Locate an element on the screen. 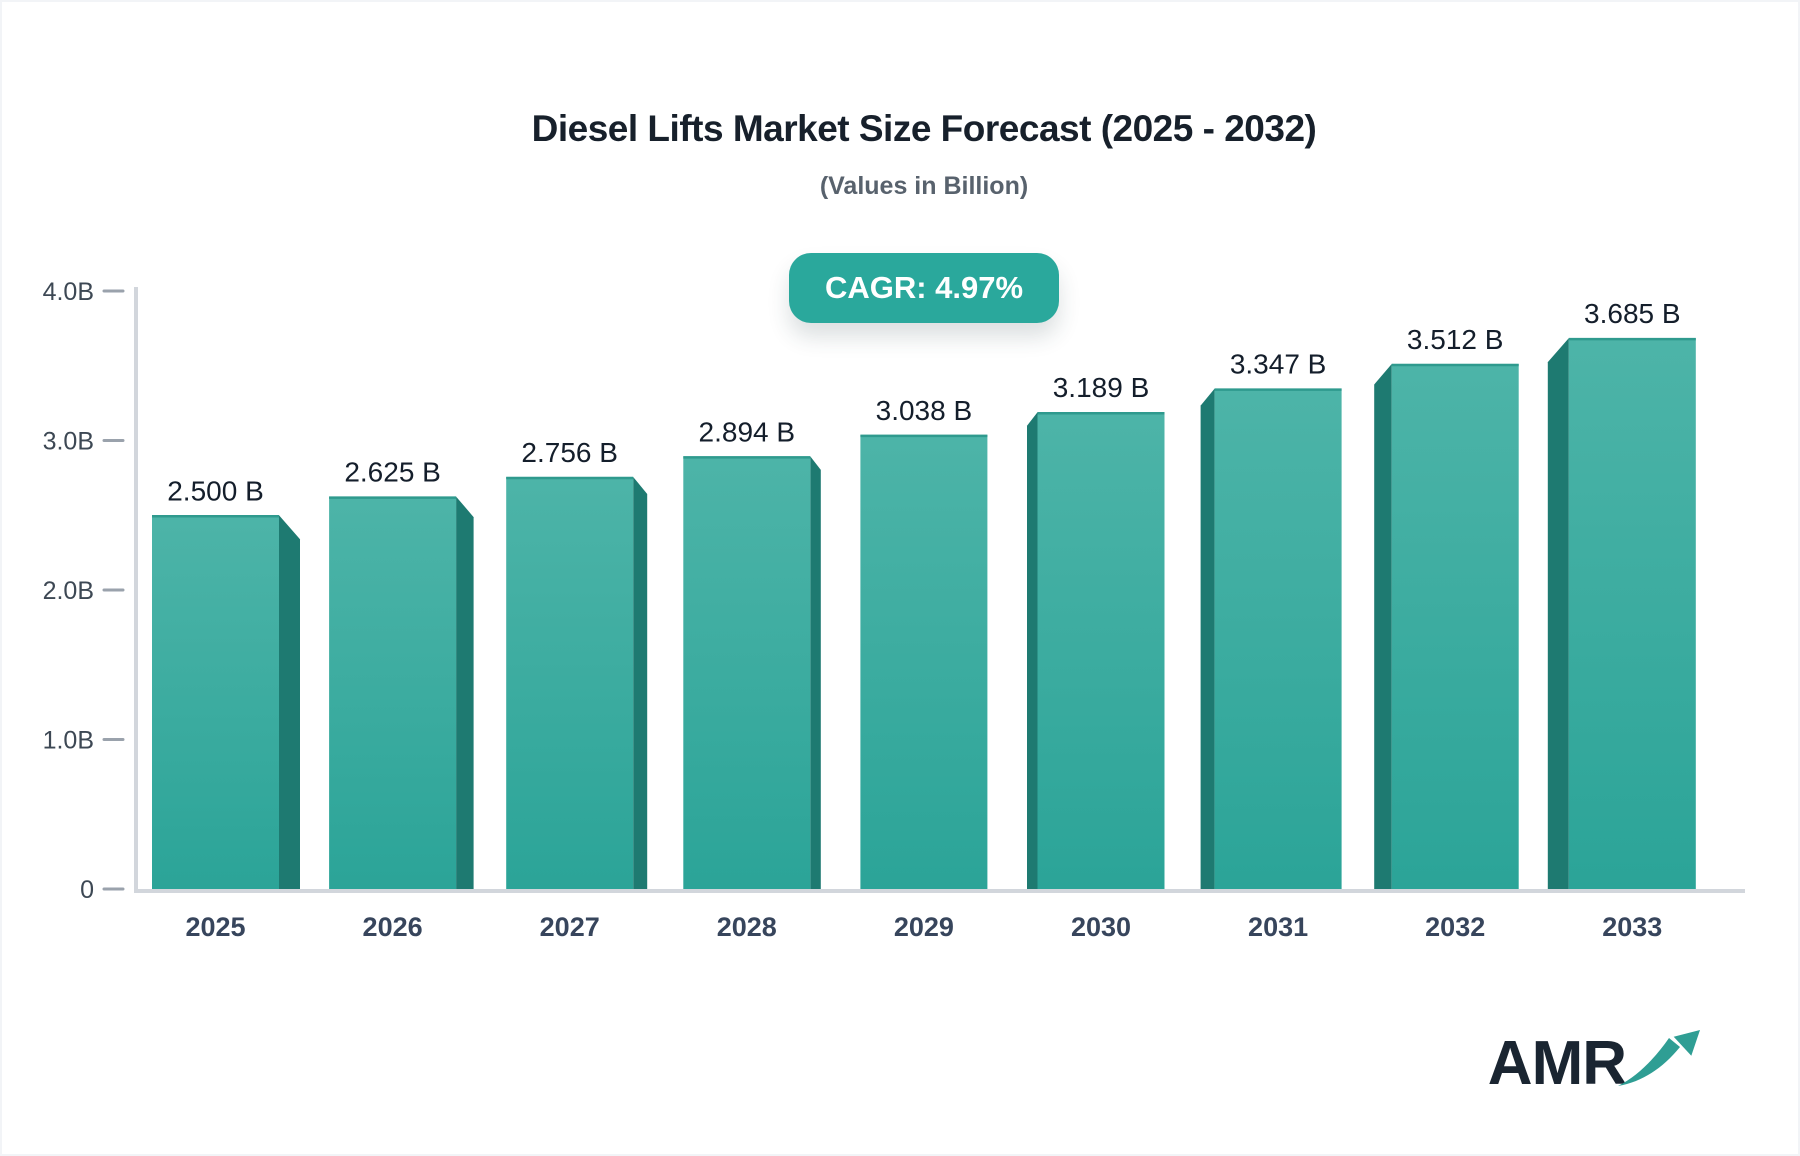  bar-group-2028: 2.894 B 2028 is located at coordinates (752, 679).